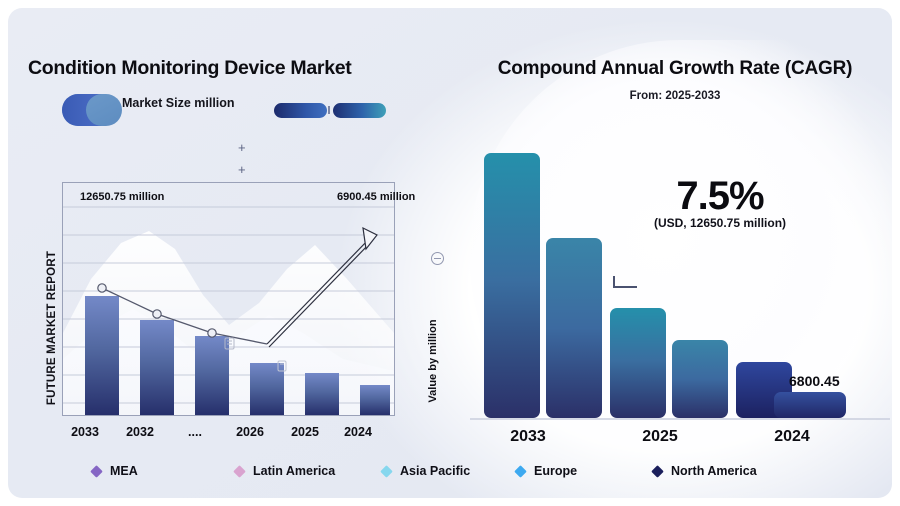 This screenshot has height=506, width=900. I want to click on legend-item-latin-america: Latin America, so click(284, 471).